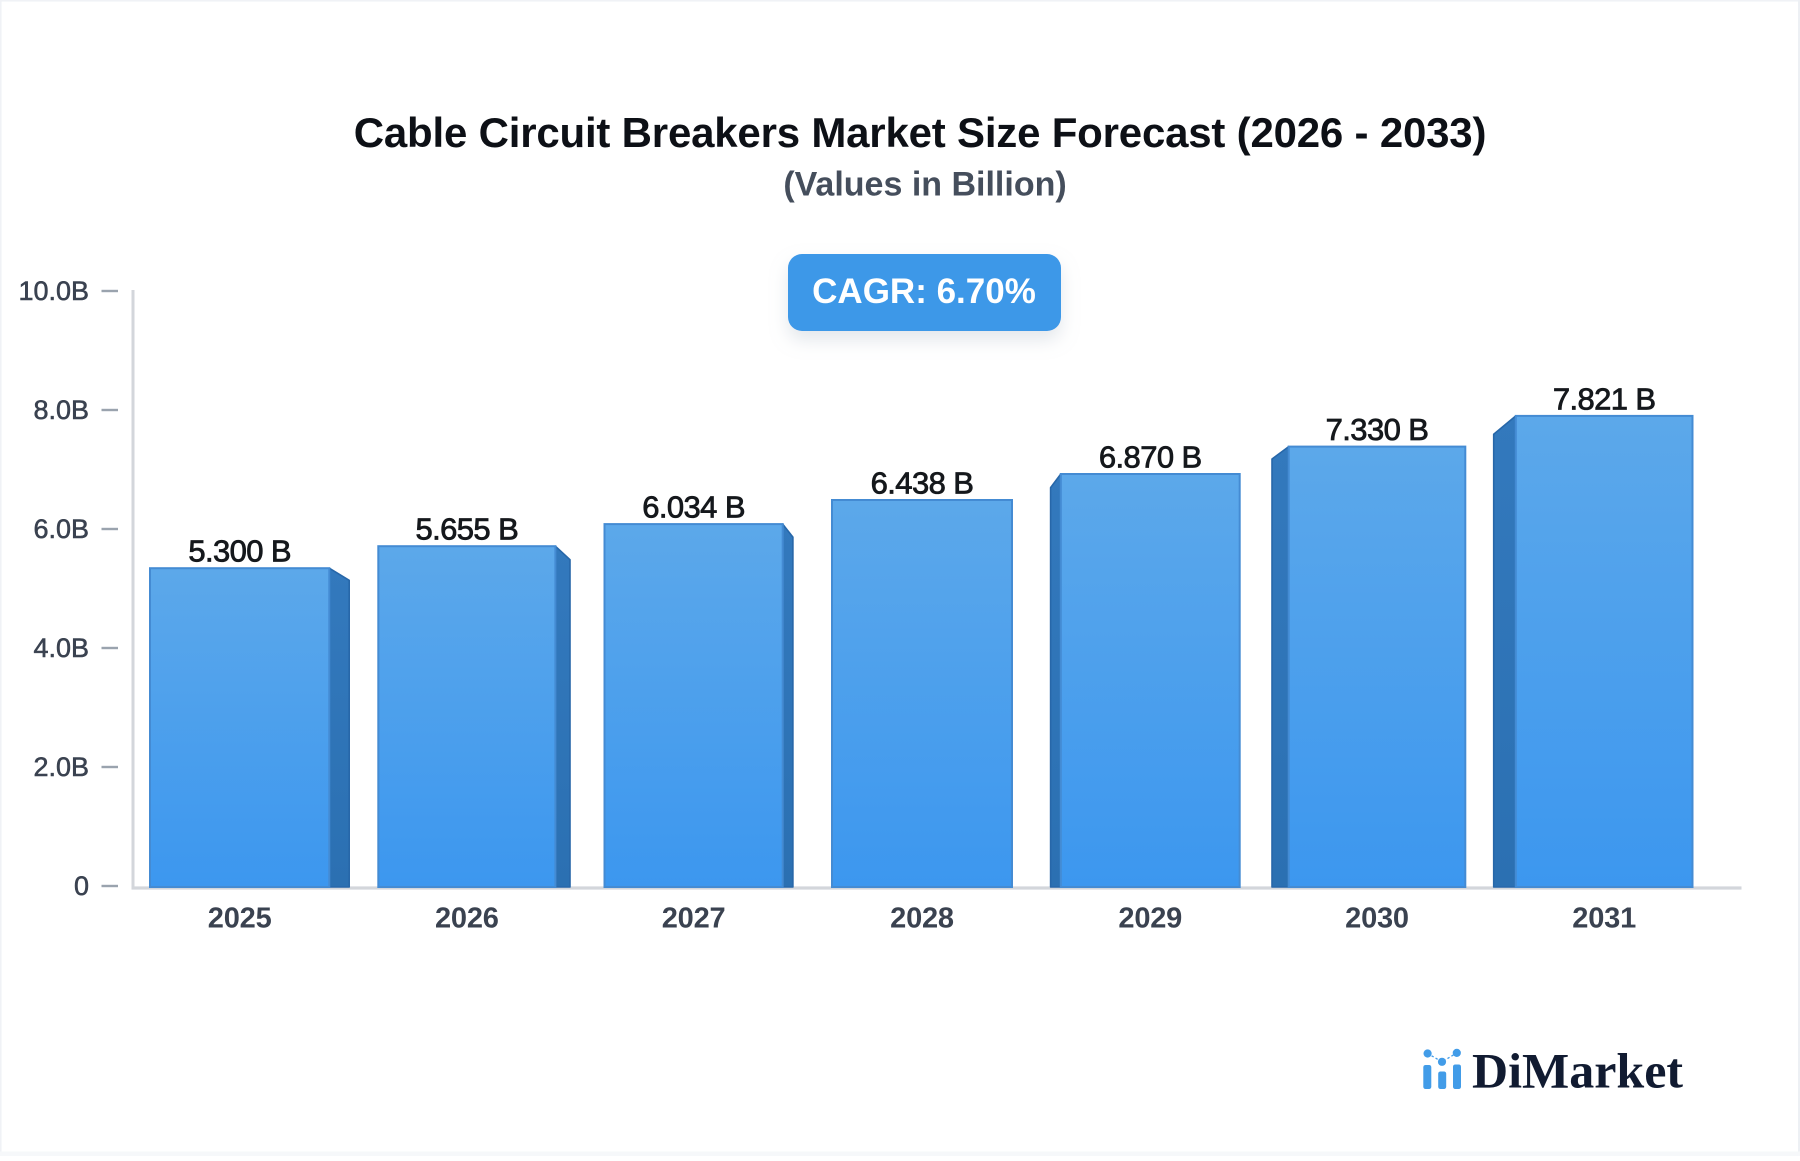  What do you see at coordinates (1150, 457) in the screenshot?
I see `svg-text: 6.870 B` at bounding box center [1150, 457].